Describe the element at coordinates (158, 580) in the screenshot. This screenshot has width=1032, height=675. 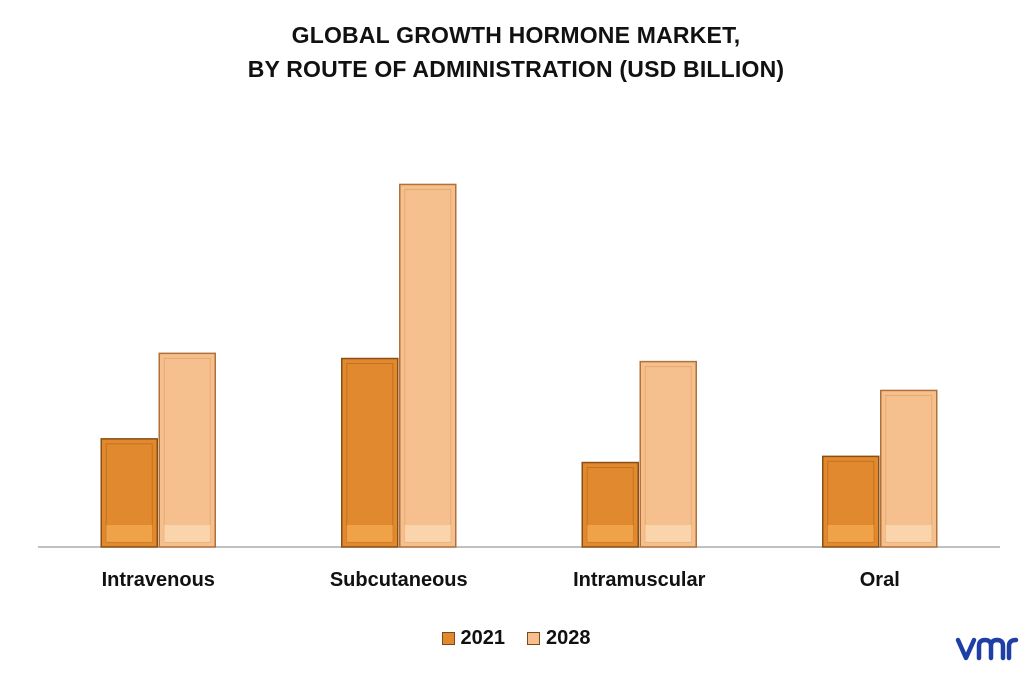
I see `x-tick-label-intravenous: Intravenous` at that location.